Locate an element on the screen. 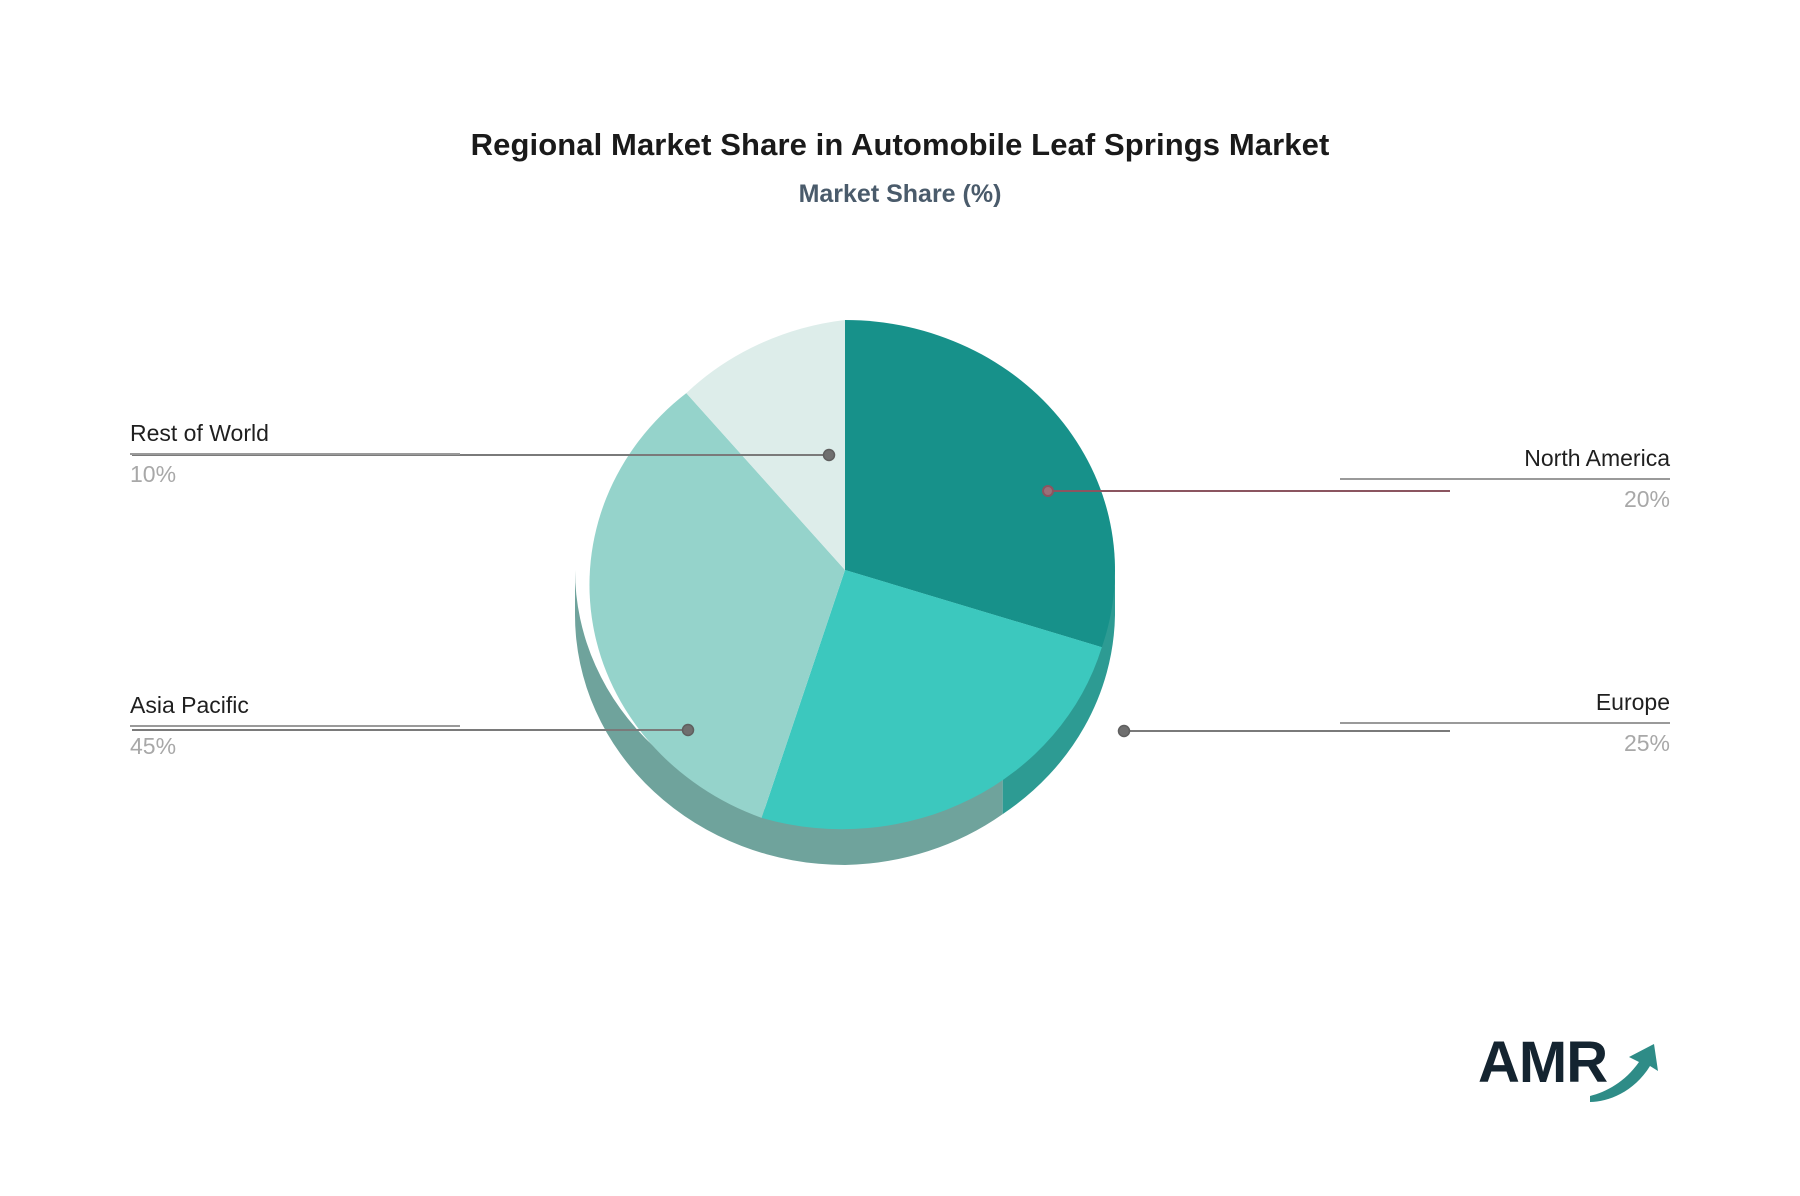 The width and height of the screenshot is (1800, 1196). callout-label-north-america: North America is located at coordinates (1597, 458).